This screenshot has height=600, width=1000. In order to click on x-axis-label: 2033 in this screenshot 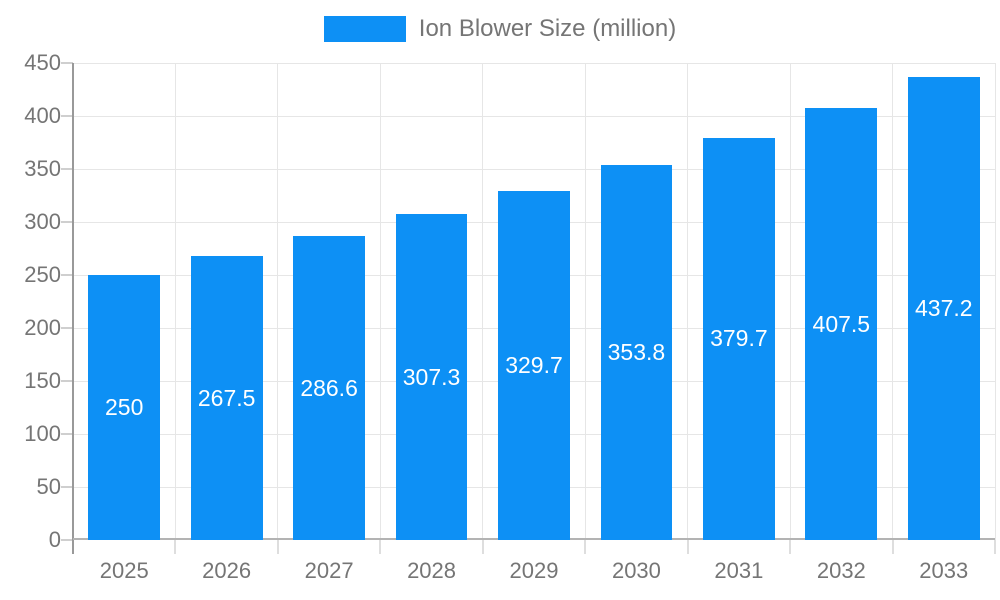, I will do `click(944, 570)`.